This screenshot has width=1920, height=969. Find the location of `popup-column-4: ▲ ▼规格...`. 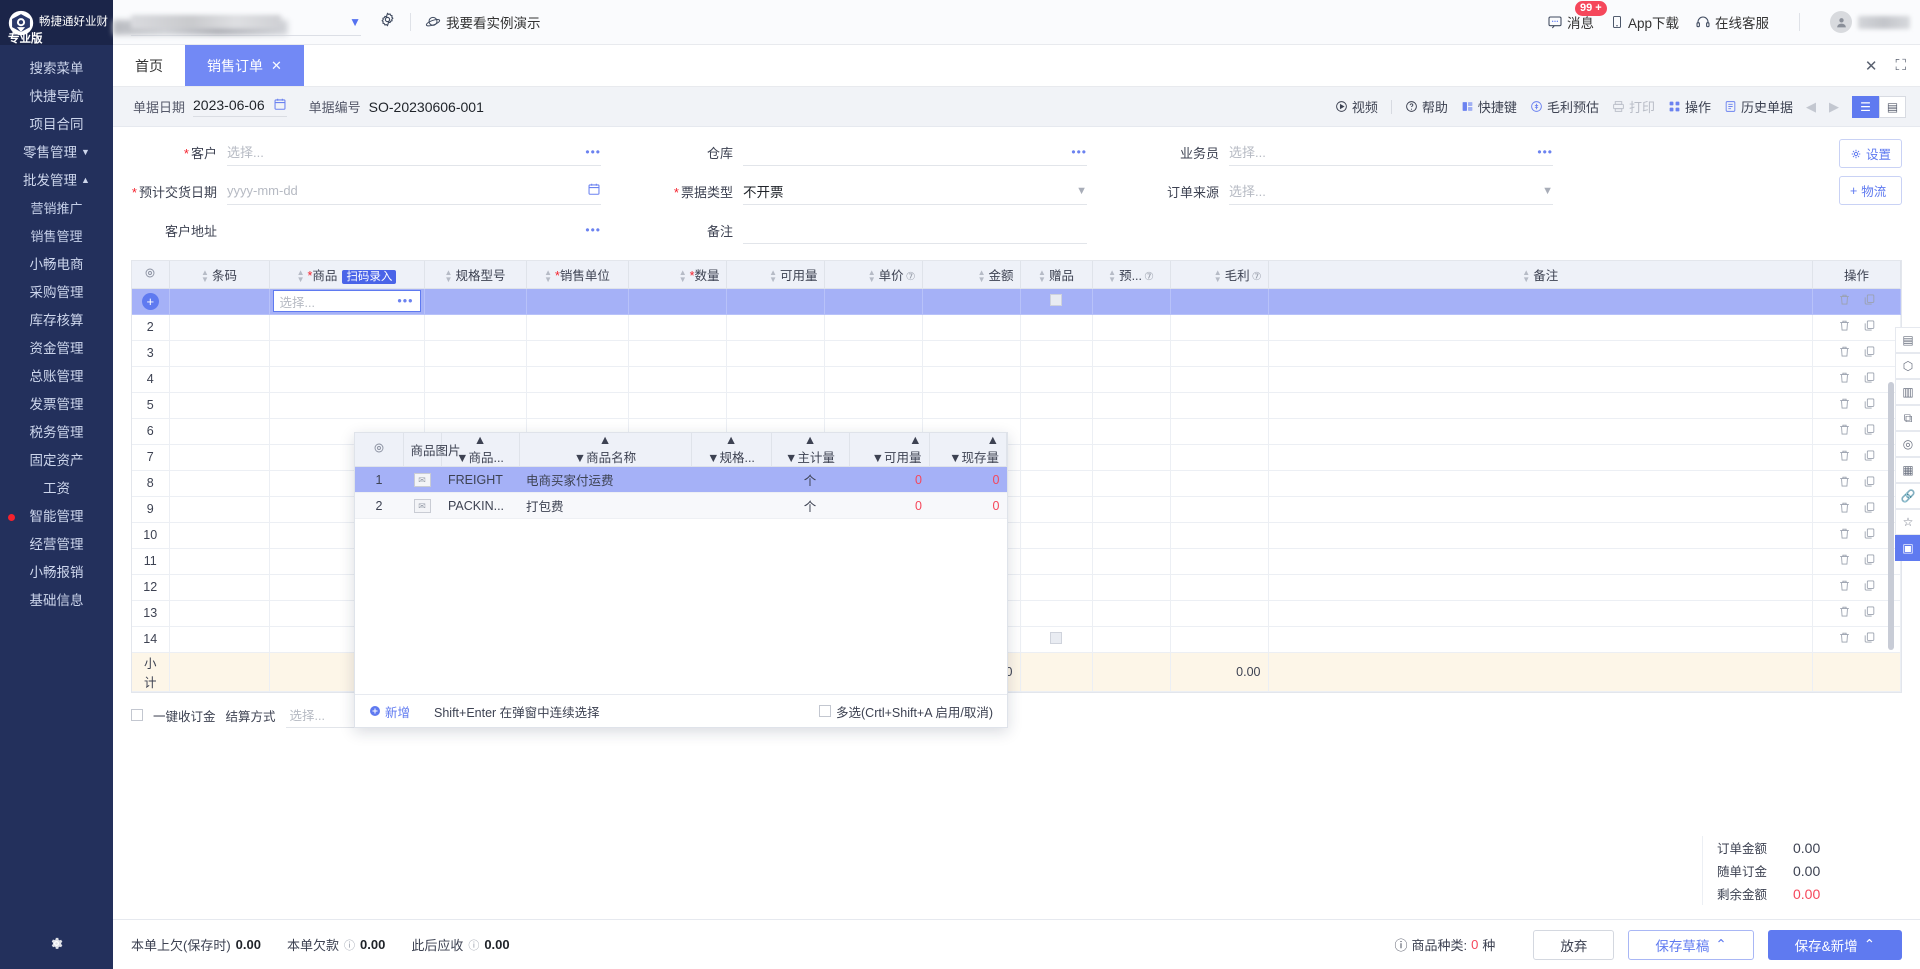

popup-column-4: ▲ ▼规格... is located at coordinates (731, 450).